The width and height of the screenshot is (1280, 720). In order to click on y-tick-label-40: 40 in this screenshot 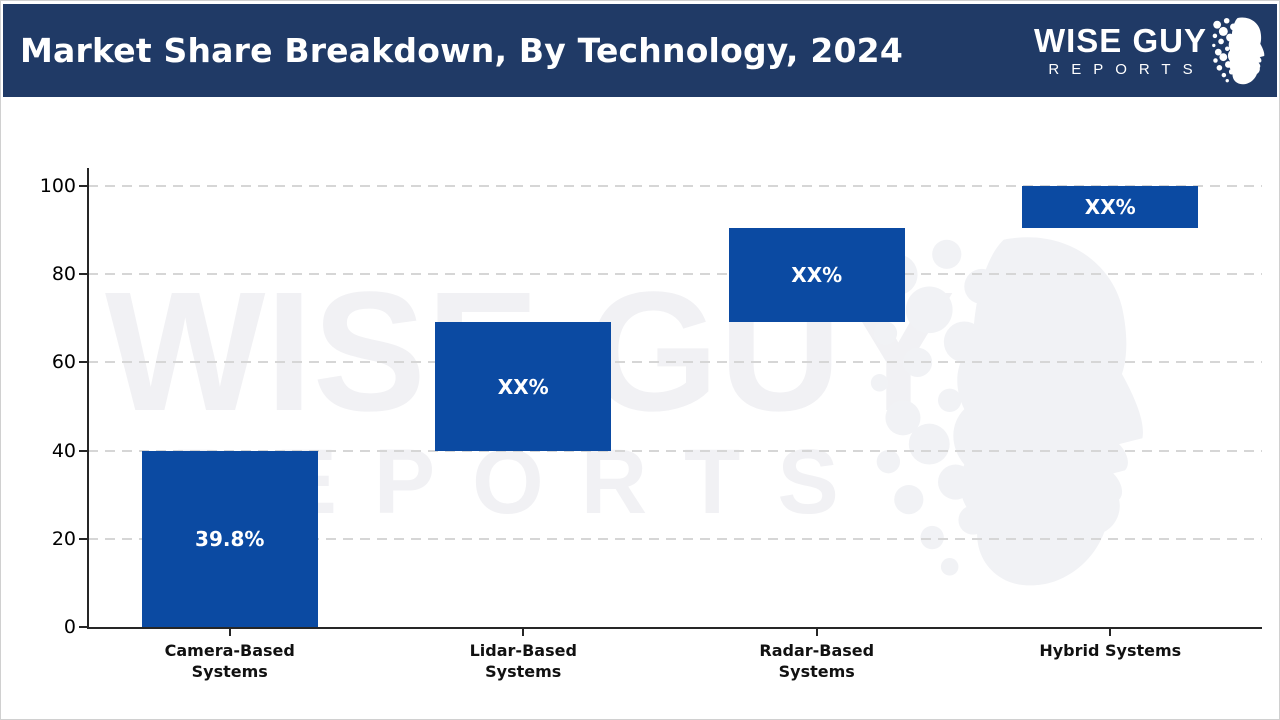, I will do `click(63, 450)`.